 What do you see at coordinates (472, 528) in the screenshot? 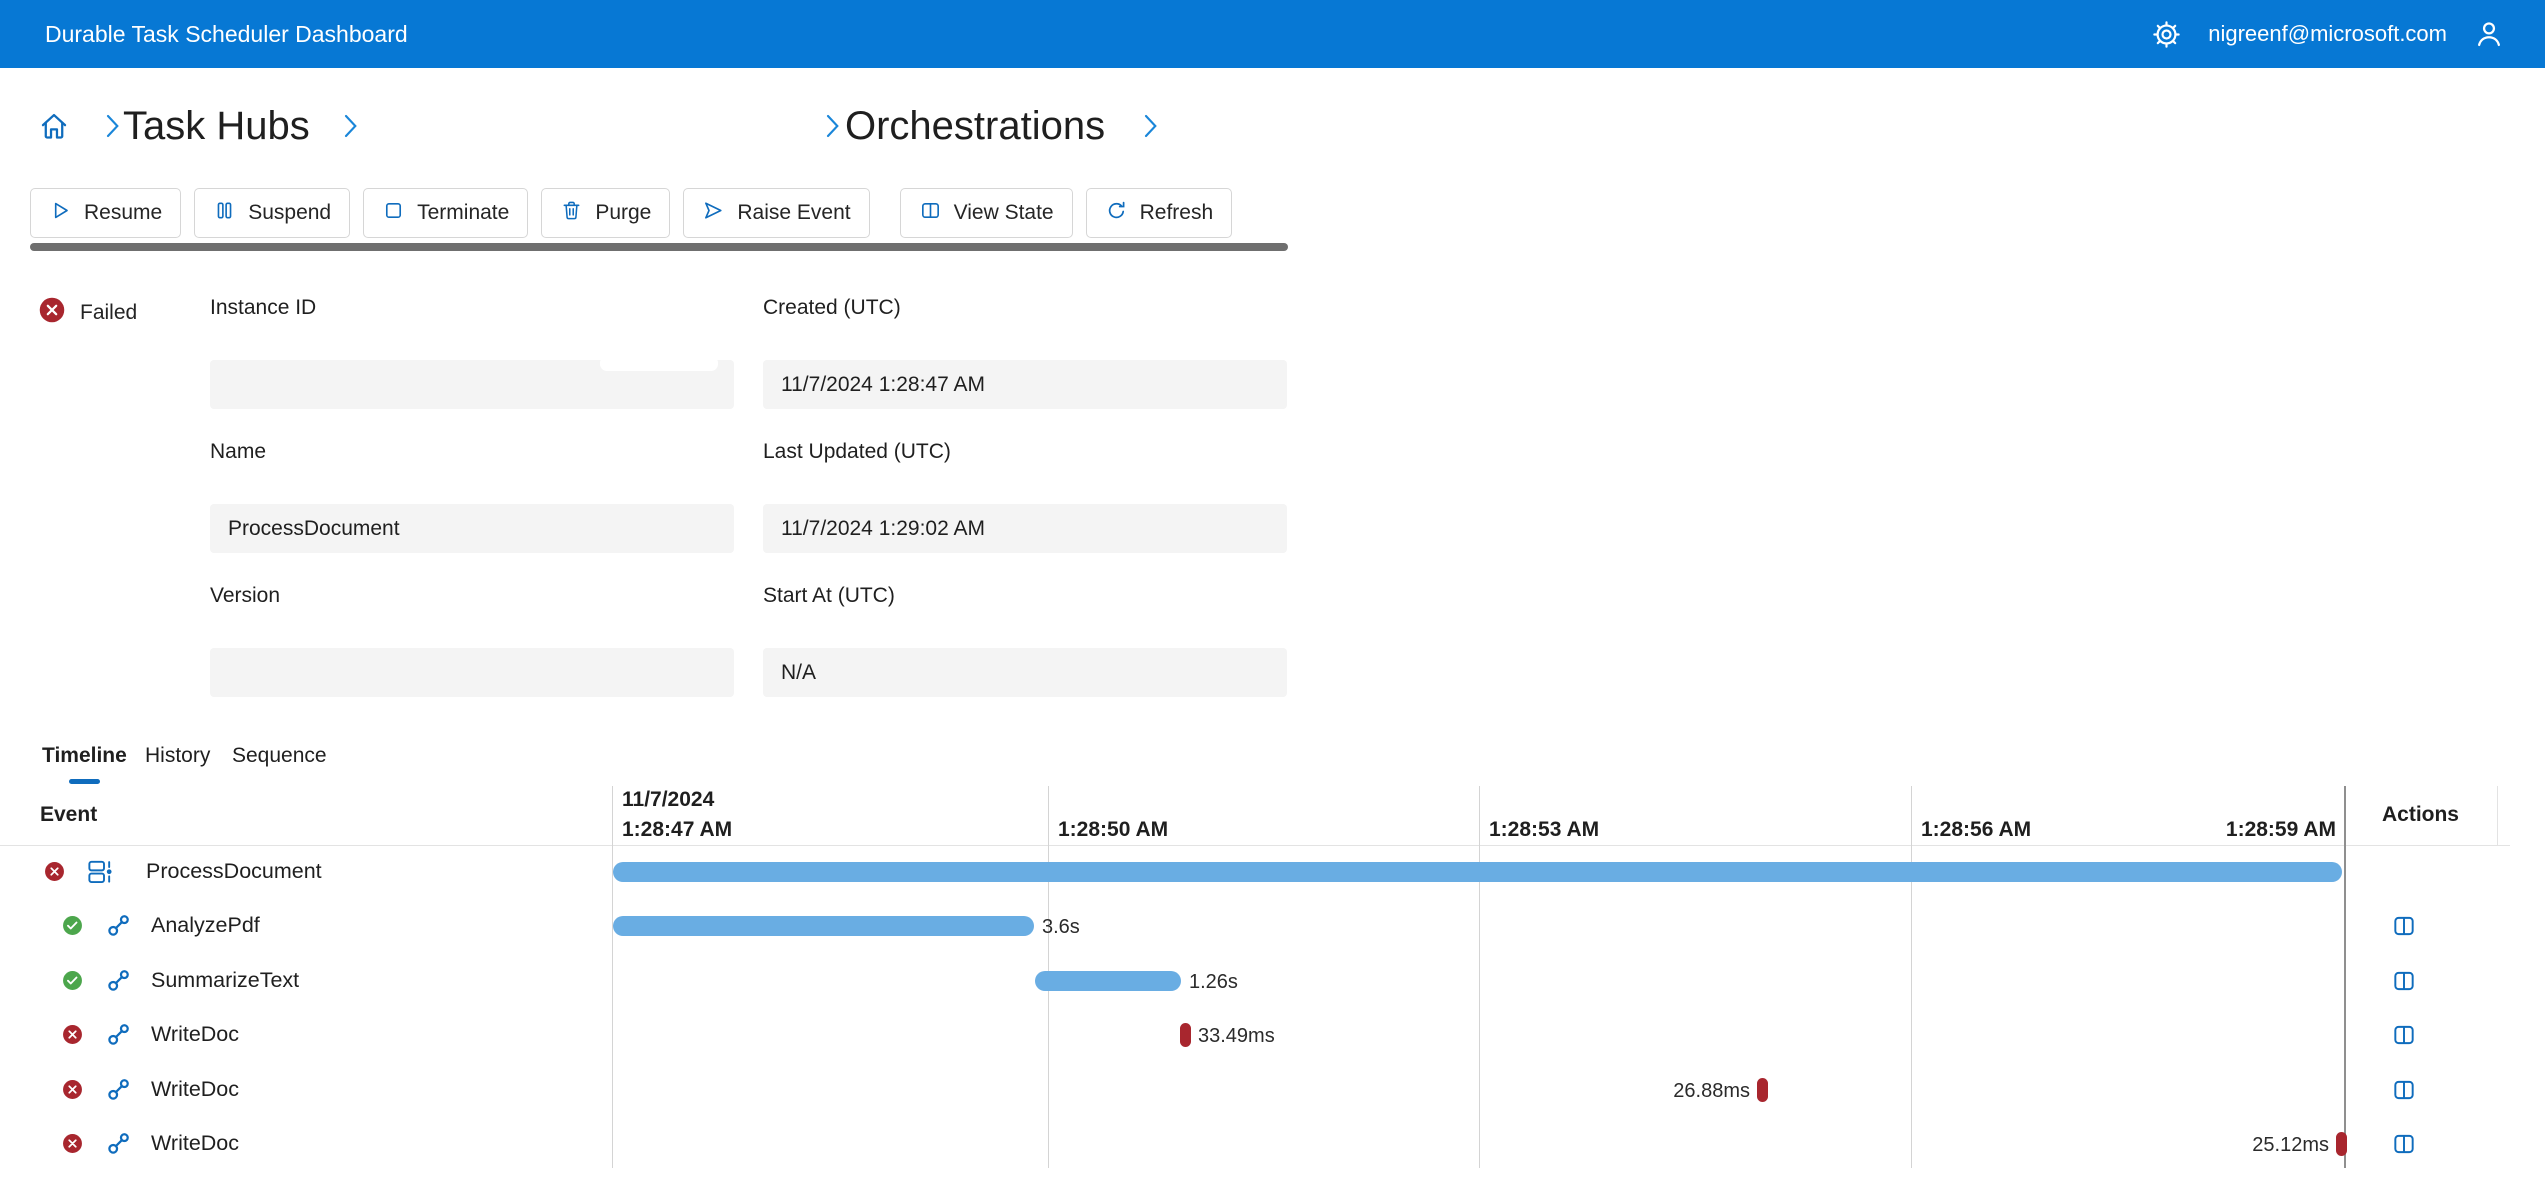
I see `name-value: ProcessDocument` at bounding box center [472, 528].